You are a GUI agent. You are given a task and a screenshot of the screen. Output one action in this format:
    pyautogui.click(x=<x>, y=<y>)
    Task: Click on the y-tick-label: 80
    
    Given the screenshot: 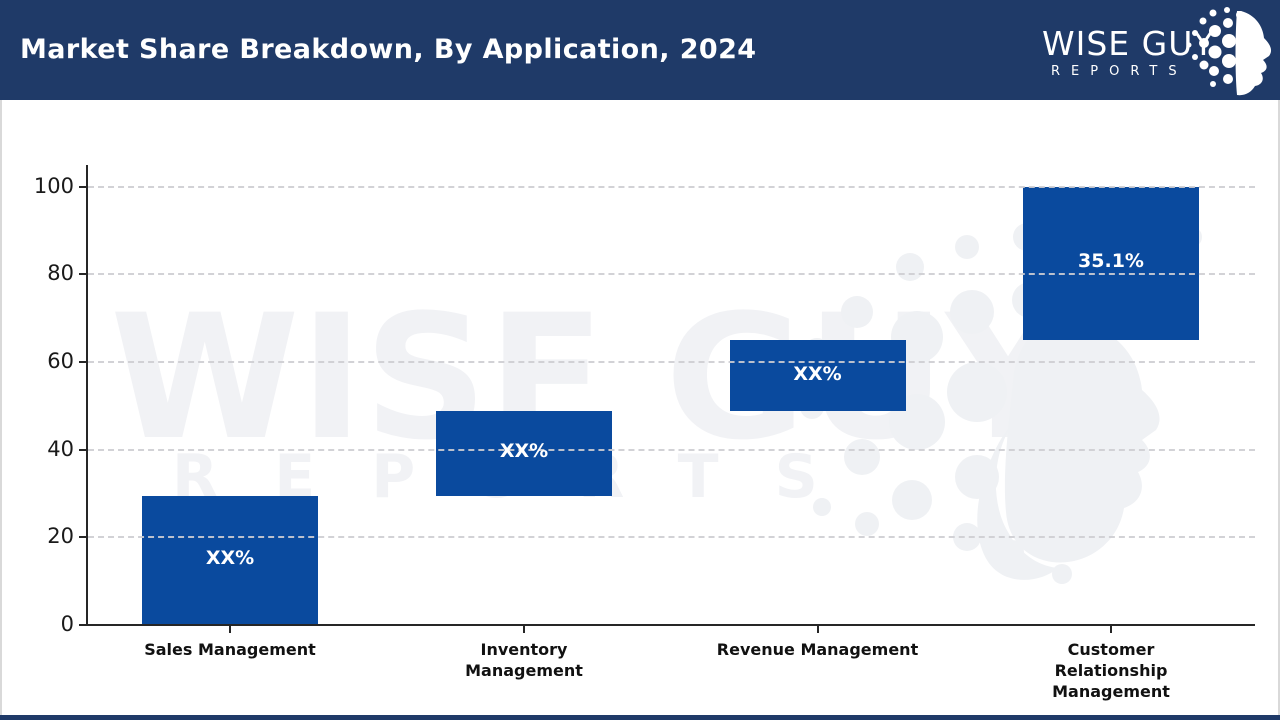 What is the action you would take?
    pyautogui.click(x=60, y=273)
    